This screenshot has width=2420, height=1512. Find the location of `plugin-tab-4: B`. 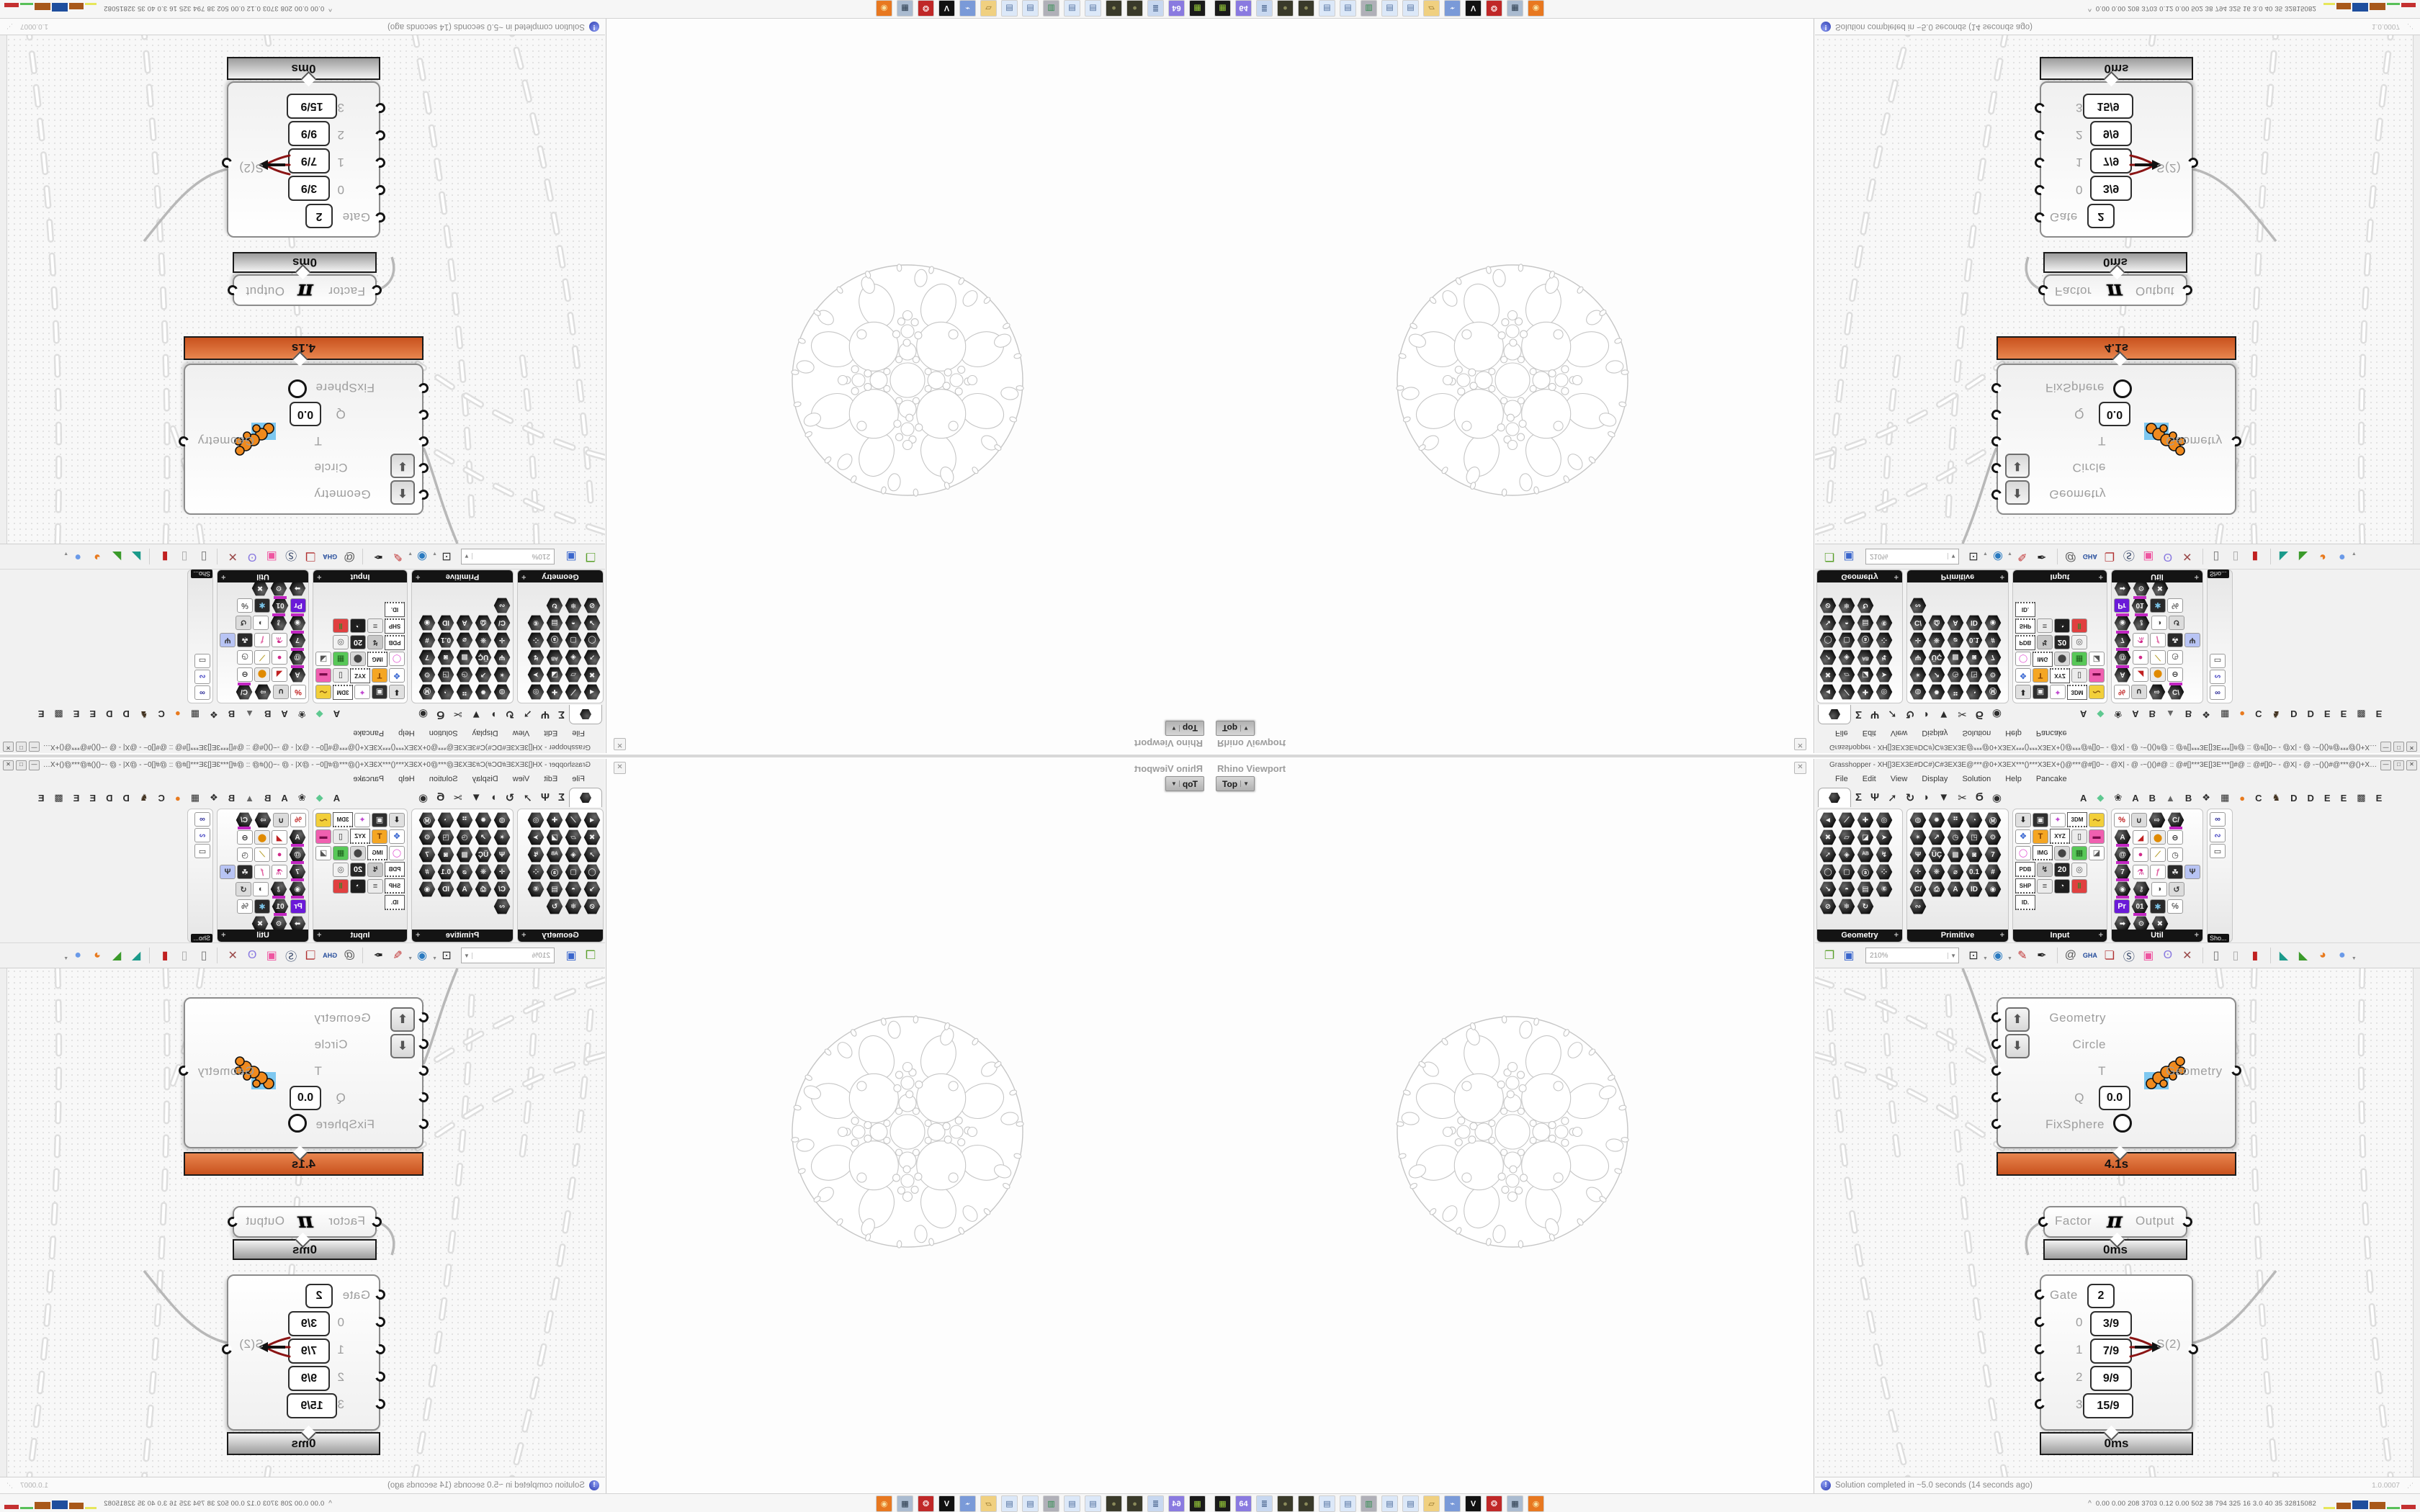

plugin-tab-4: B is located at coordinates (2152, 713).